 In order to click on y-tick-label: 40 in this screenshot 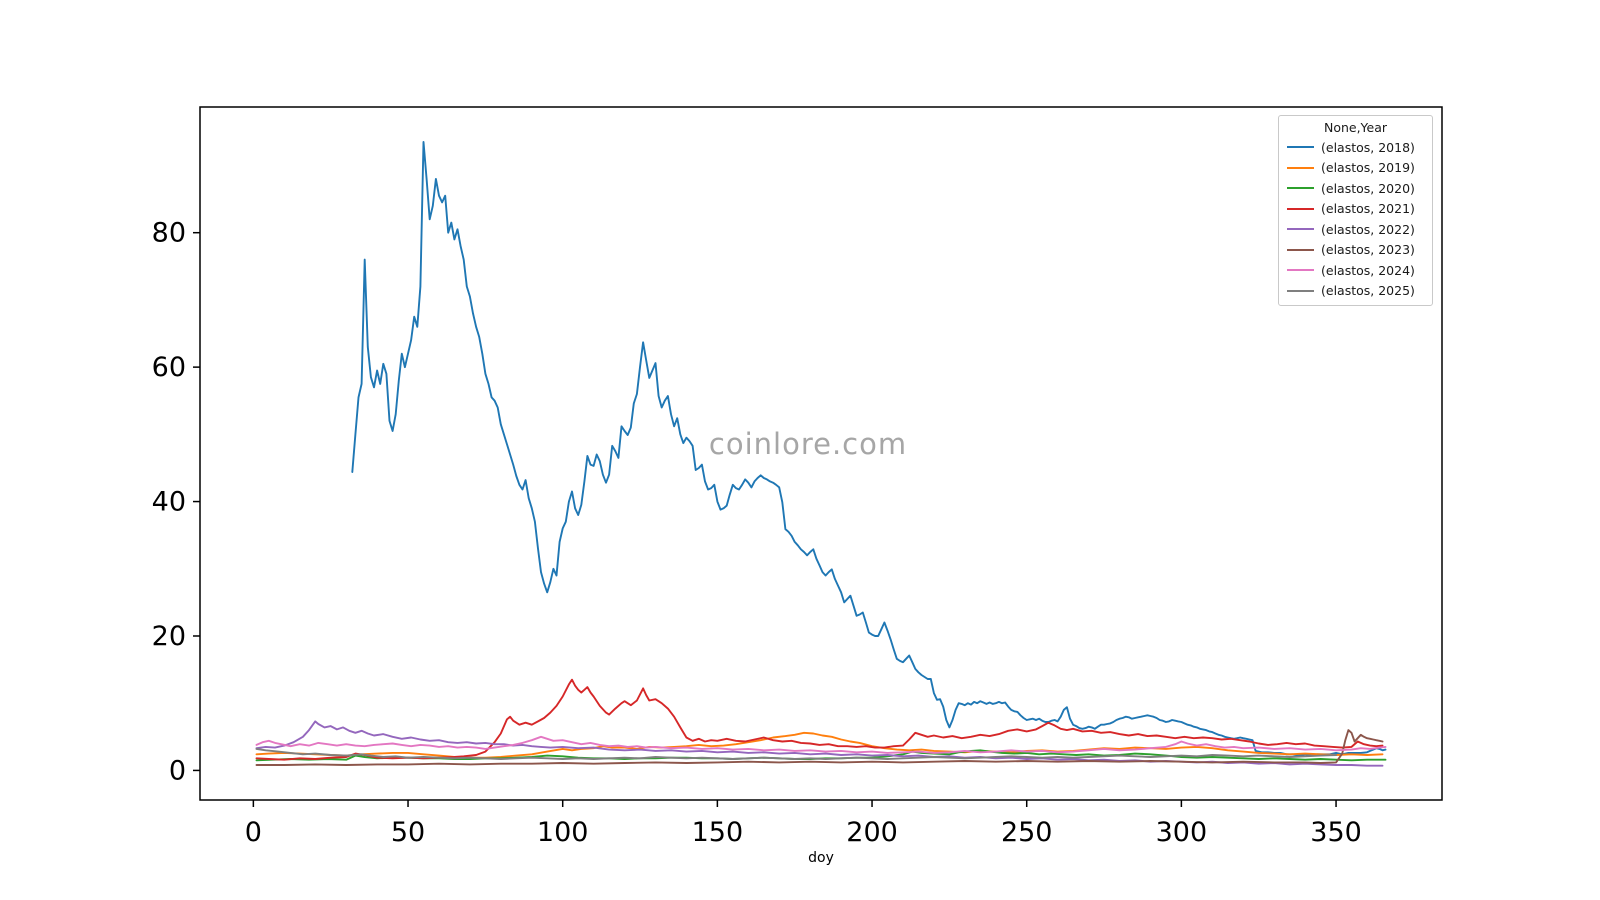, I will do `click(169, 502)`.